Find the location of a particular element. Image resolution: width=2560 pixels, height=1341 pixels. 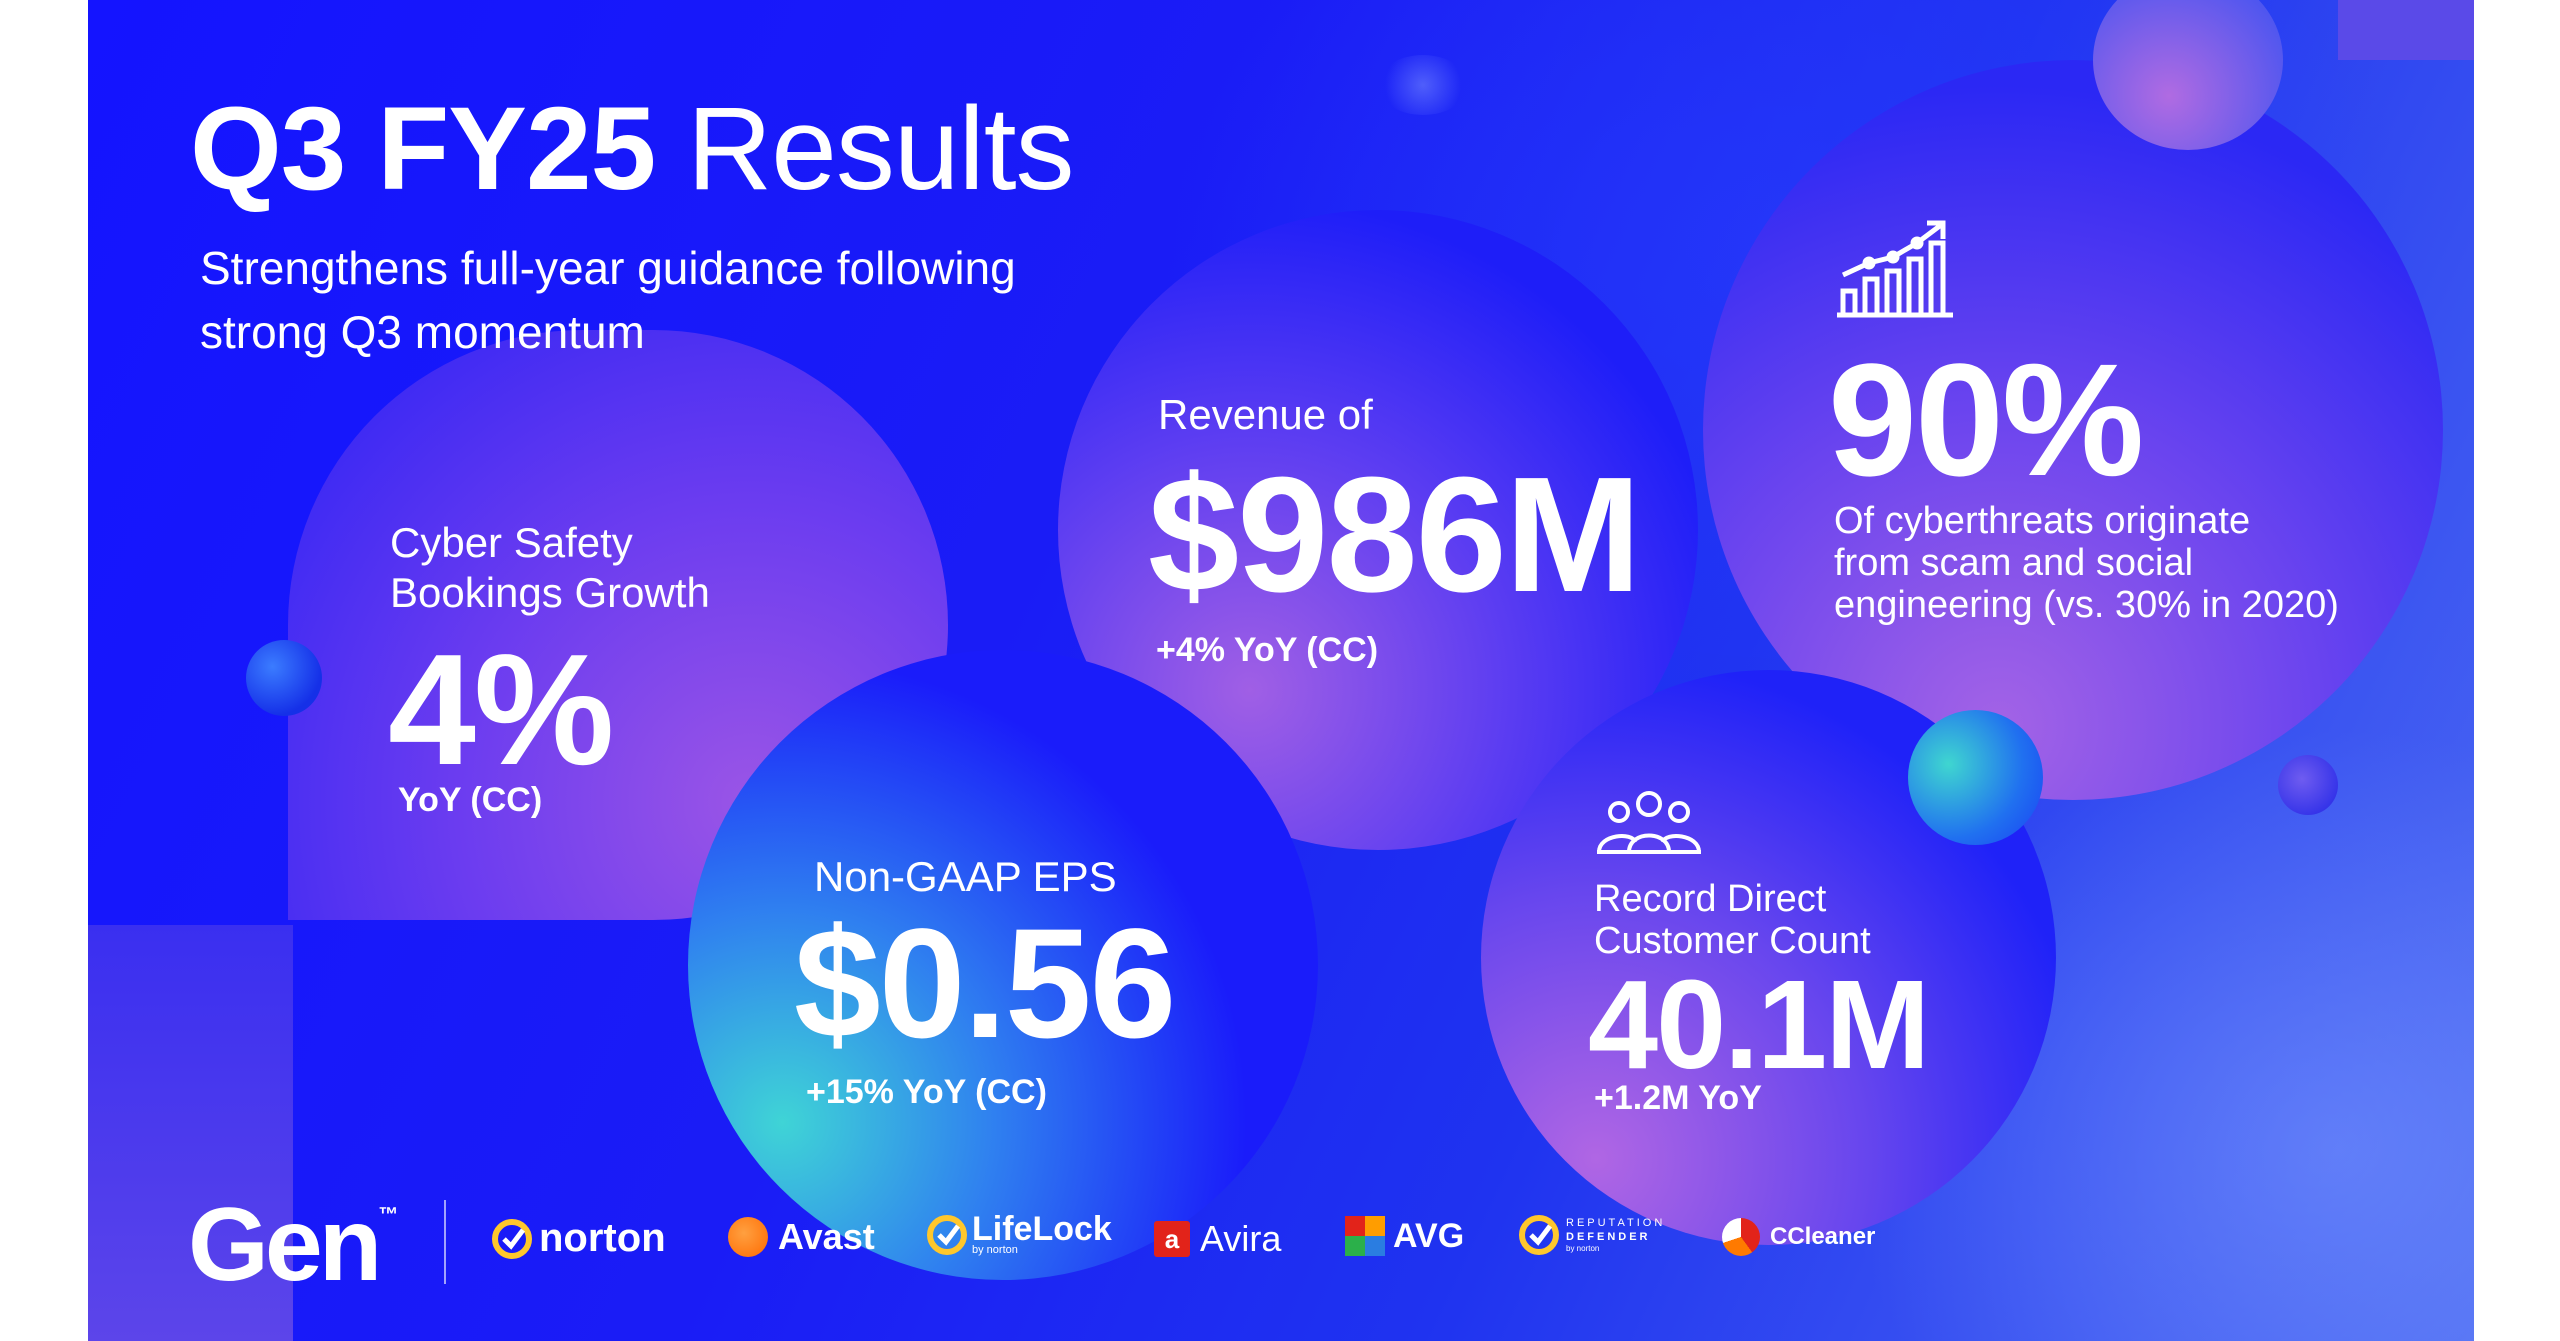

small-purple-sphere is located at coordinates (2308, 785).